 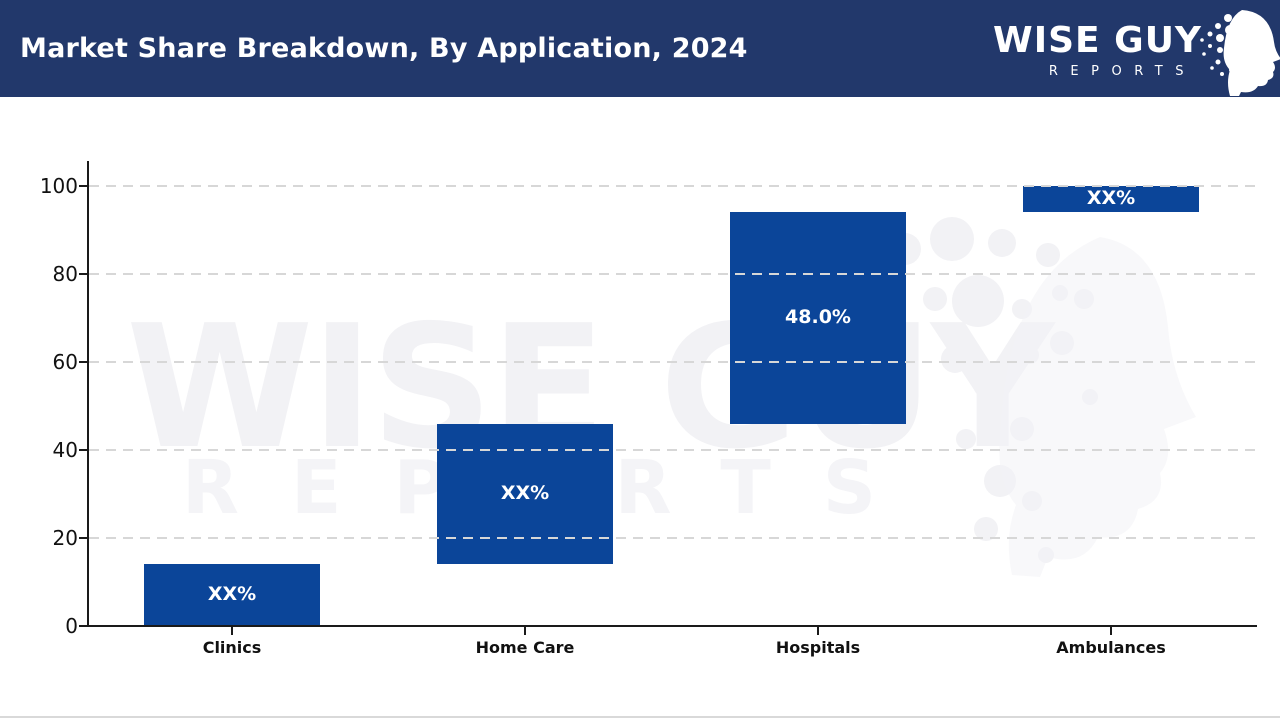 I want to click on wise-guy-logo: WISE GUY REPORTS, so click(x=1135, y=48).